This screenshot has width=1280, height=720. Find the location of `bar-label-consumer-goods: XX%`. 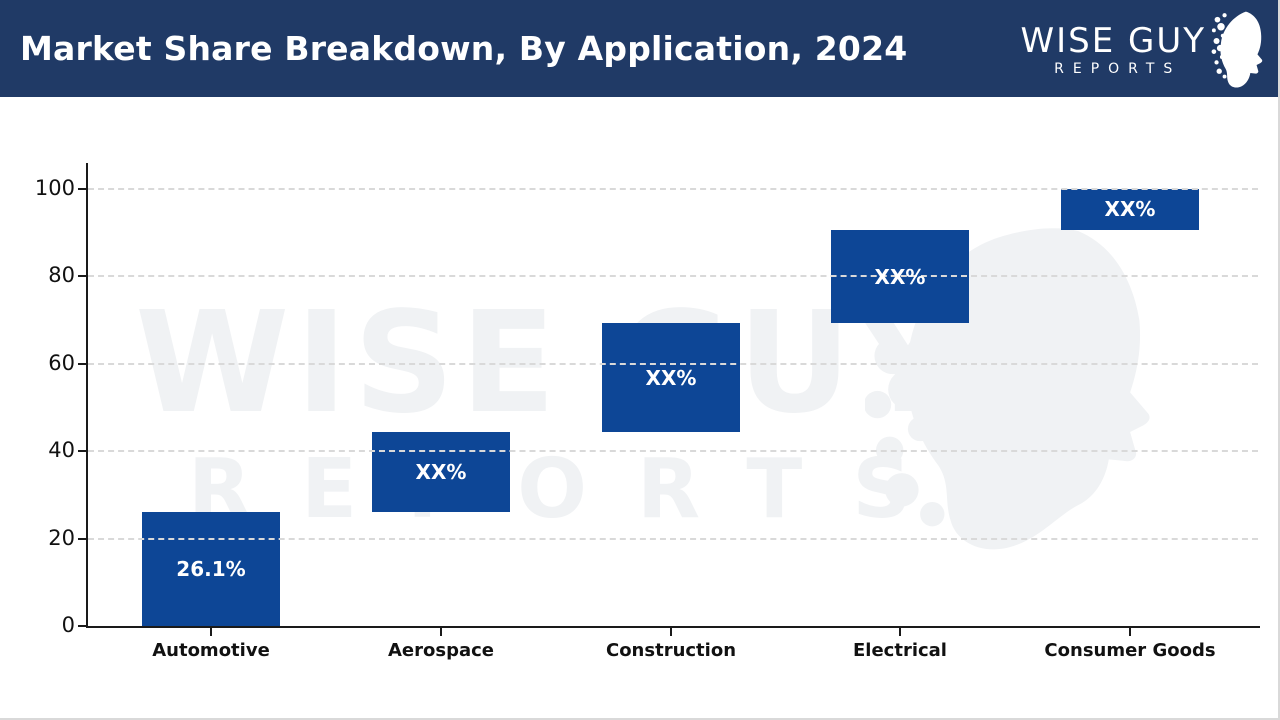

bar-label-consumer-goods: XX% is located at coordinates (1130, 209).